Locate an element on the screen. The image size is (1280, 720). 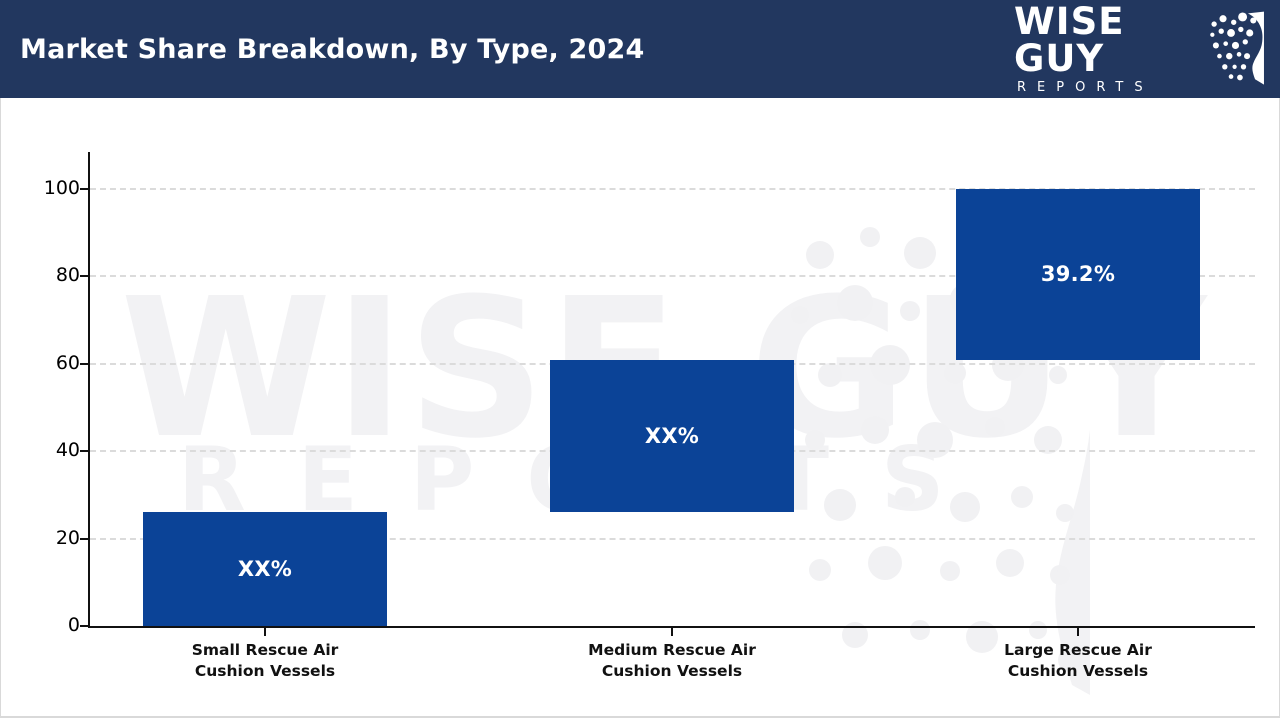
bar-1: XX% is located at coordinates (672, 436).